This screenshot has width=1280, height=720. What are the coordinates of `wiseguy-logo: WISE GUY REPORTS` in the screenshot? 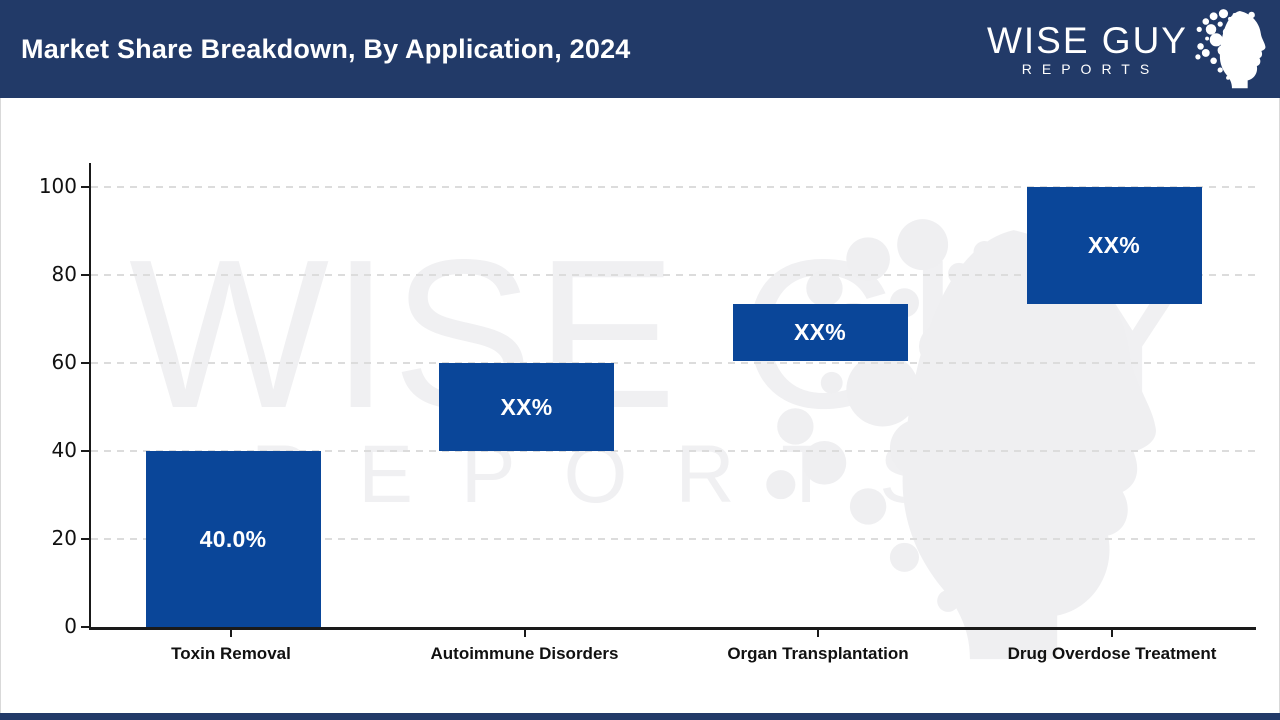 It's located at (1126, 49).